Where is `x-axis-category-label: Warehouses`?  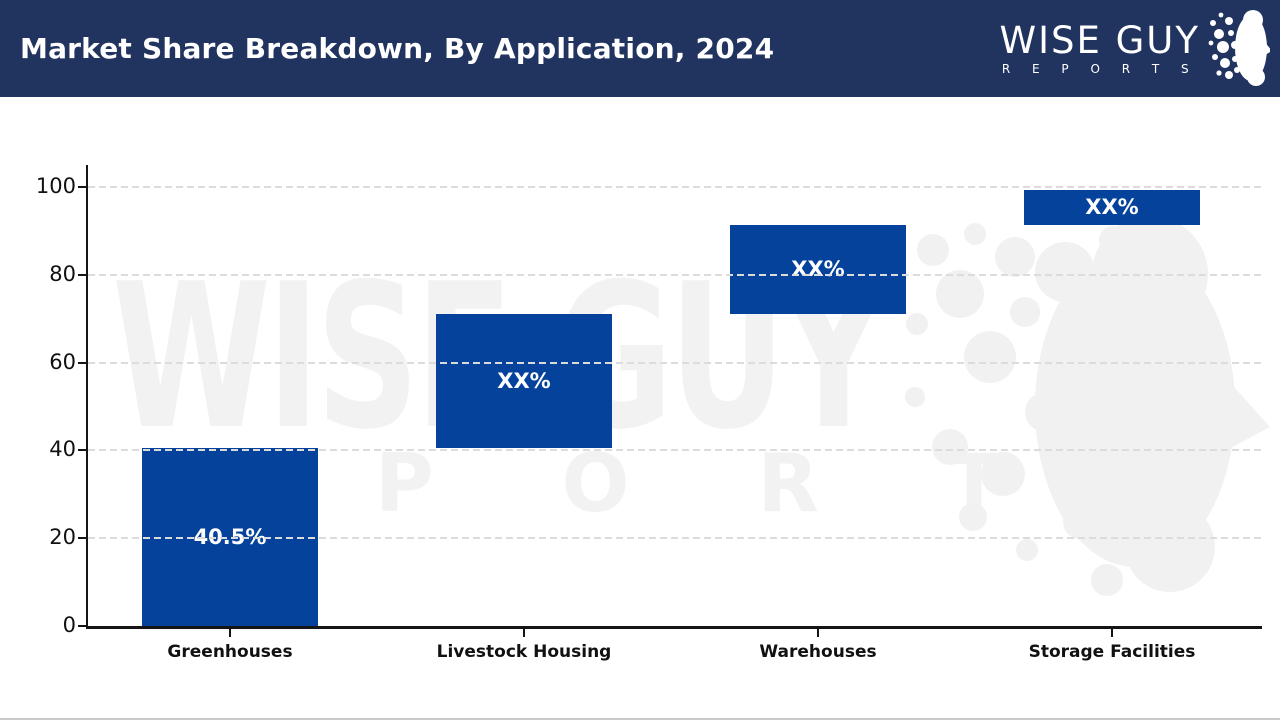
x-axis-category-label: Warehouses is located at coordinates (818, 652).